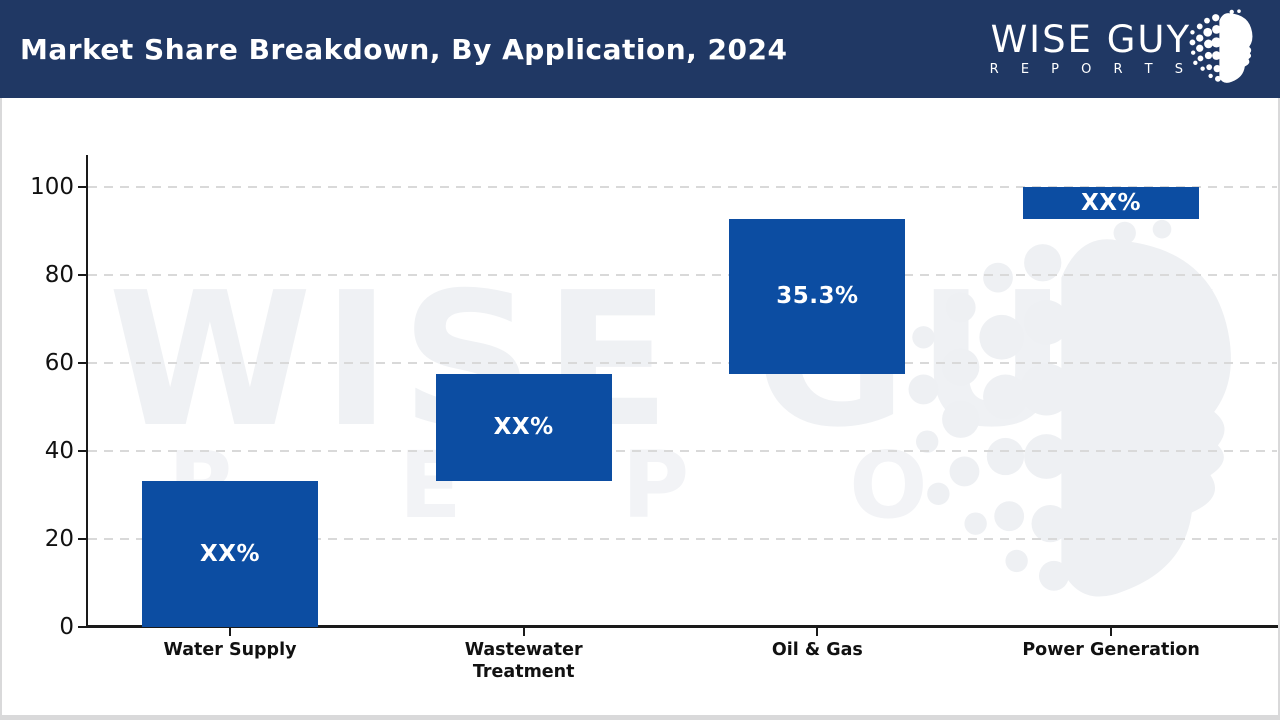 This screenshot has height=720, width=1280. What do you see at coordinates (87, 391) in the screenshot?
I see `y-axis-line` at bounding box center [87, 391].